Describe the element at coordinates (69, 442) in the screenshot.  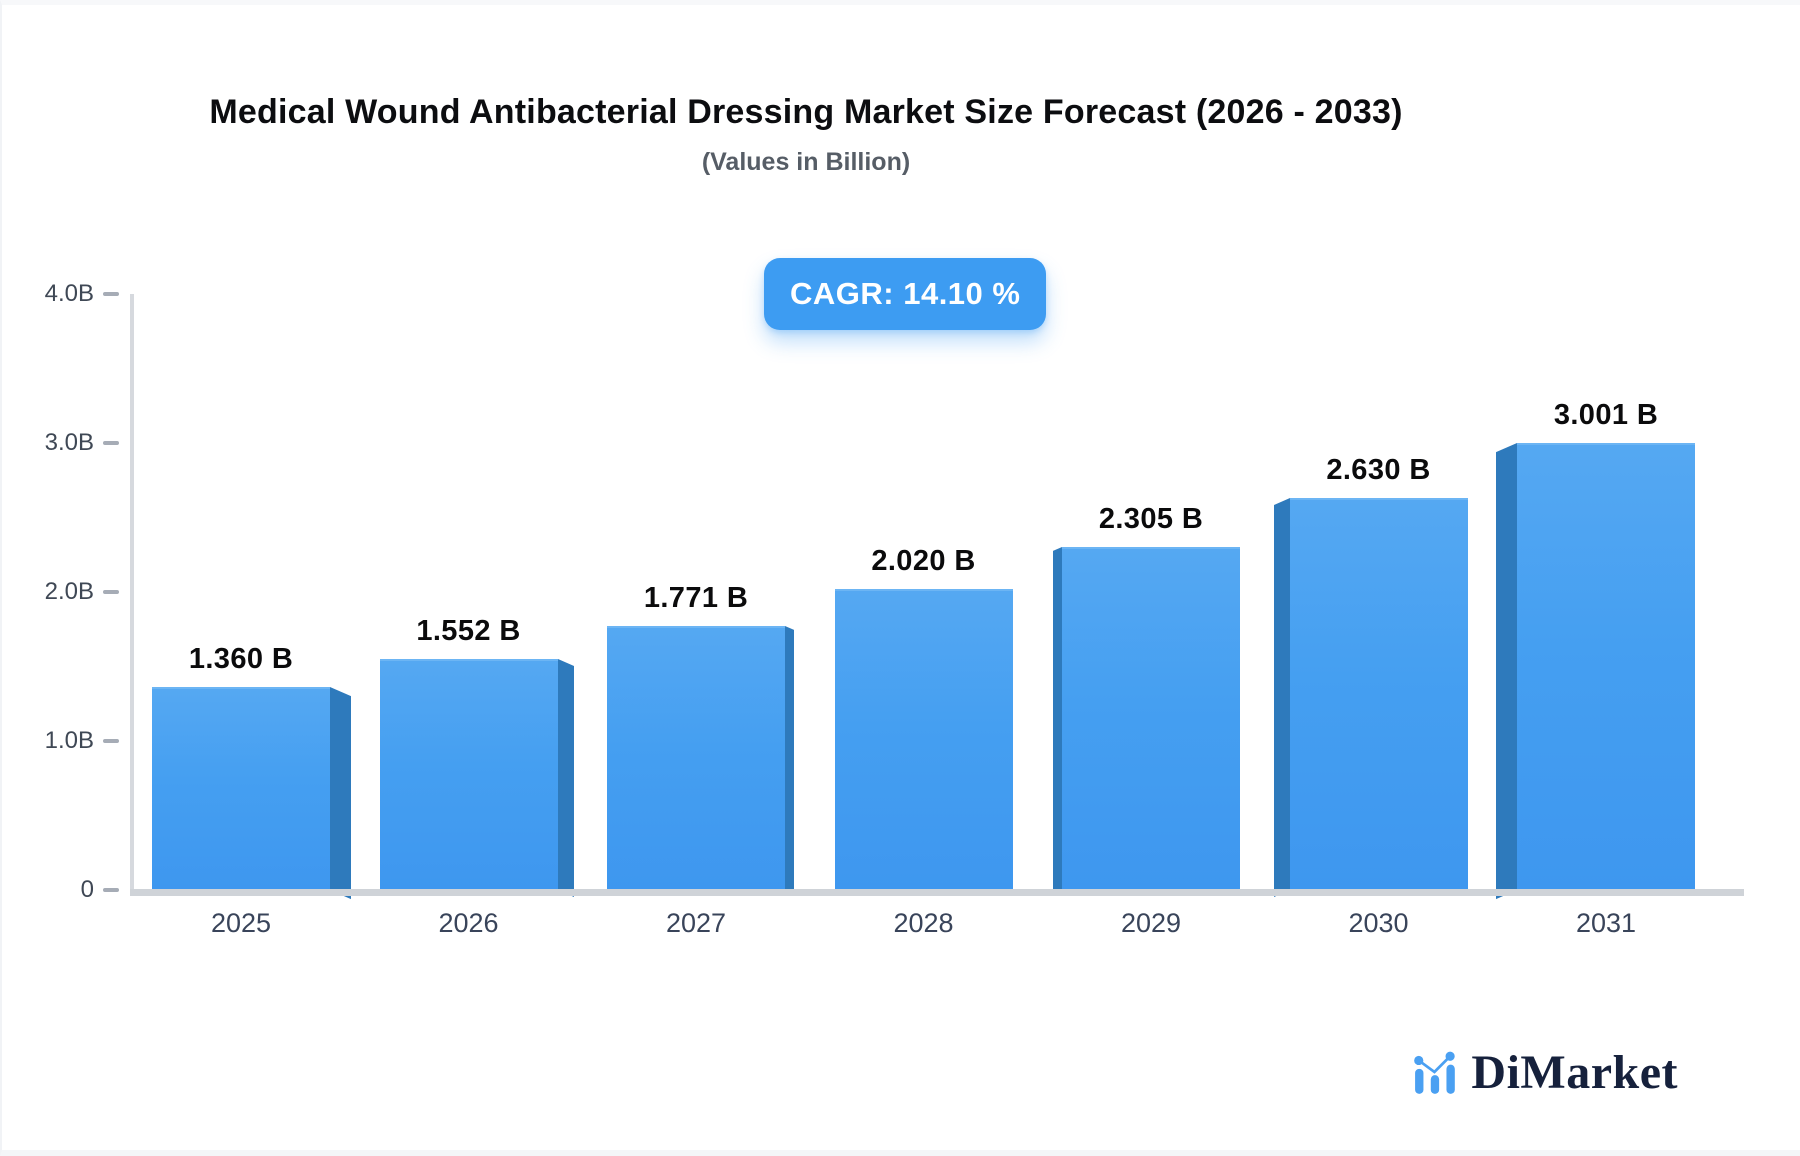
I see `y-tick-label: 3.0B` at that location.